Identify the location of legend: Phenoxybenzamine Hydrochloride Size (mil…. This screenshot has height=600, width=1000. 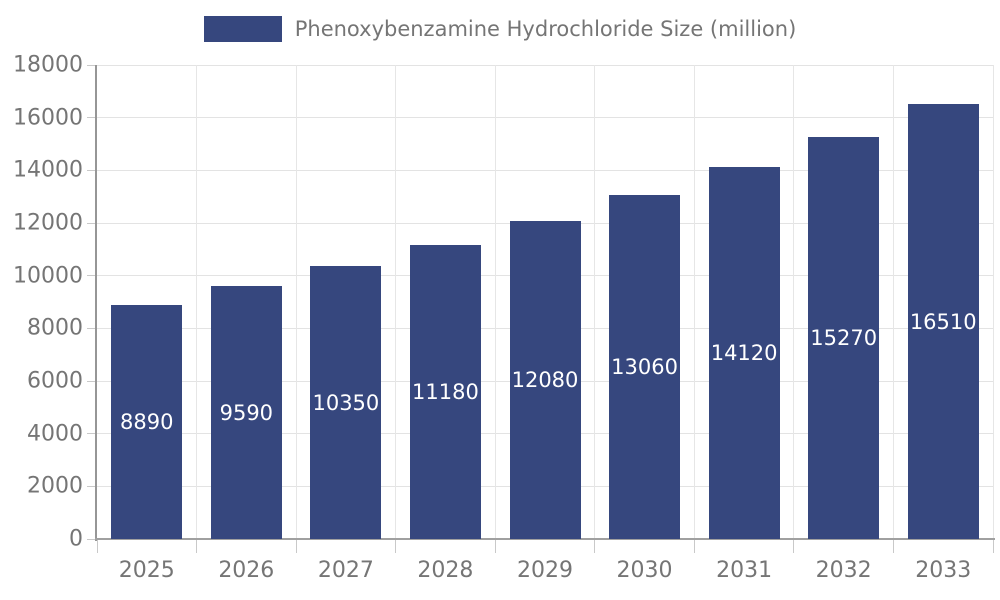
(500, 29).